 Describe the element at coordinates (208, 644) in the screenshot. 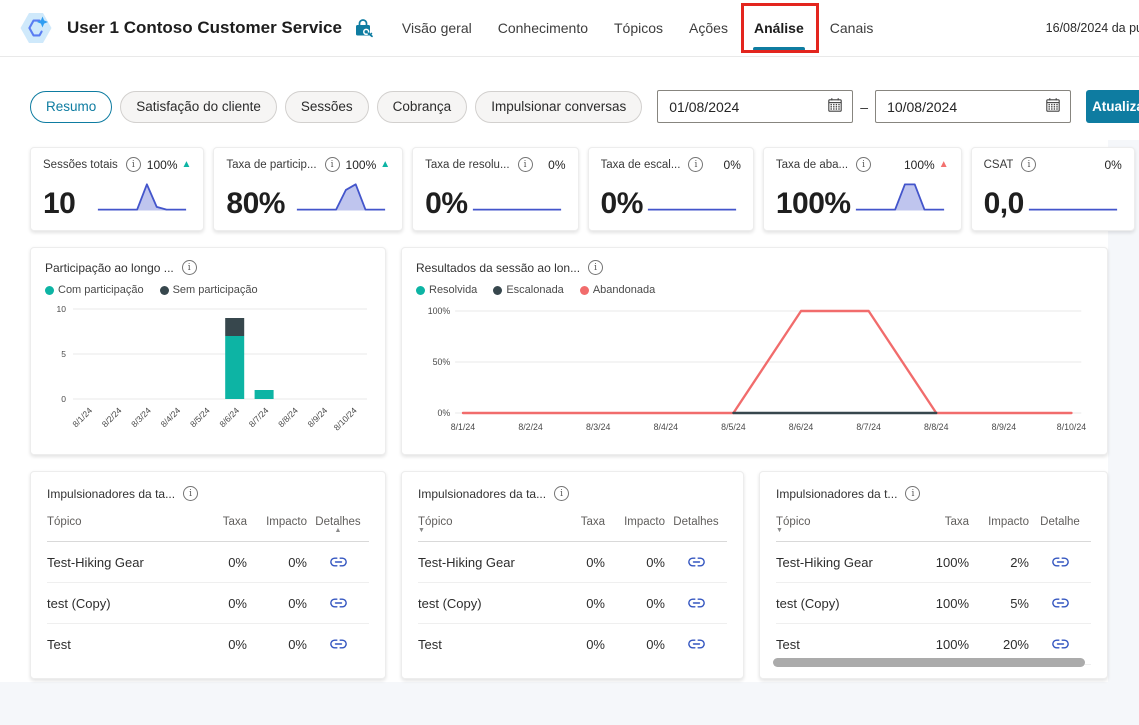

I see `table-row: Test 0% 0%` at that location.